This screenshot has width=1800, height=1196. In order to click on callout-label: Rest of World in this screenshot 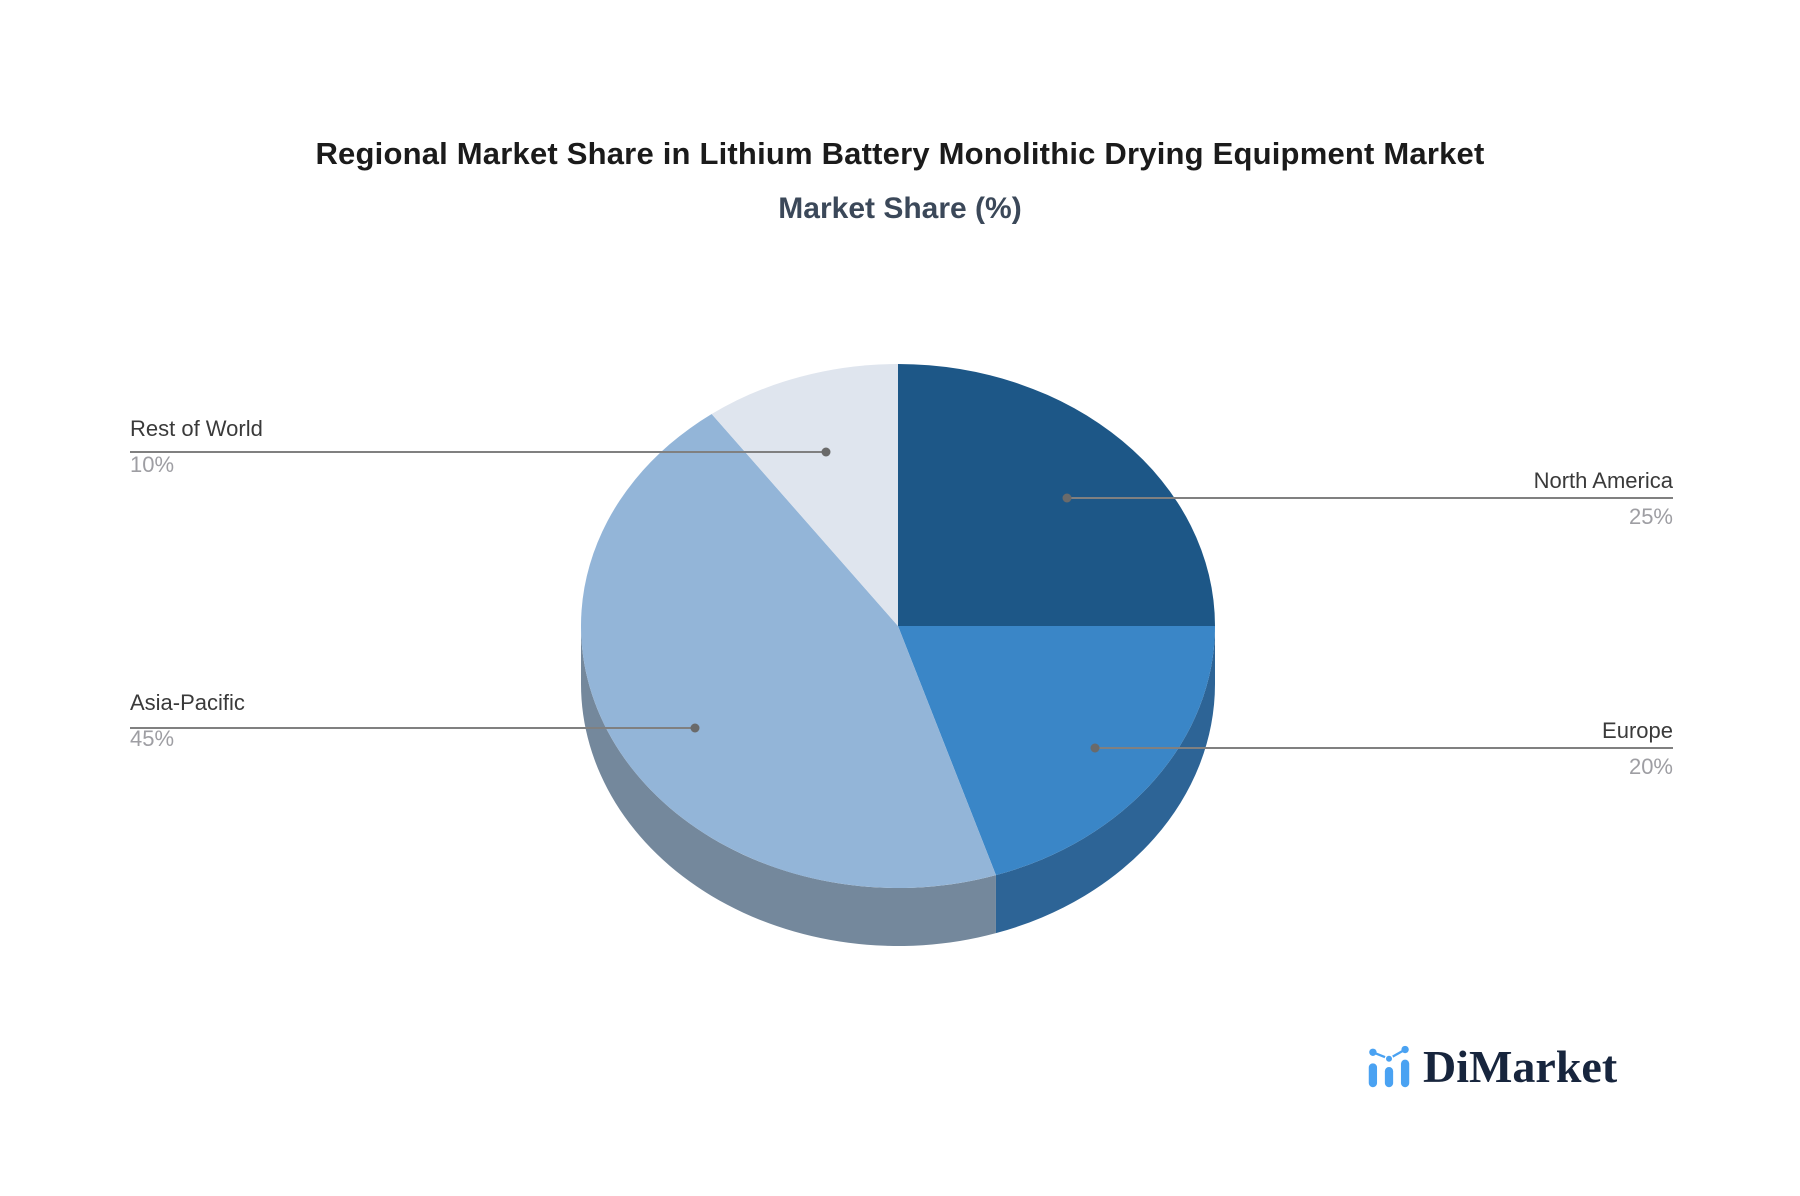, I will do `click(196, 428)`.